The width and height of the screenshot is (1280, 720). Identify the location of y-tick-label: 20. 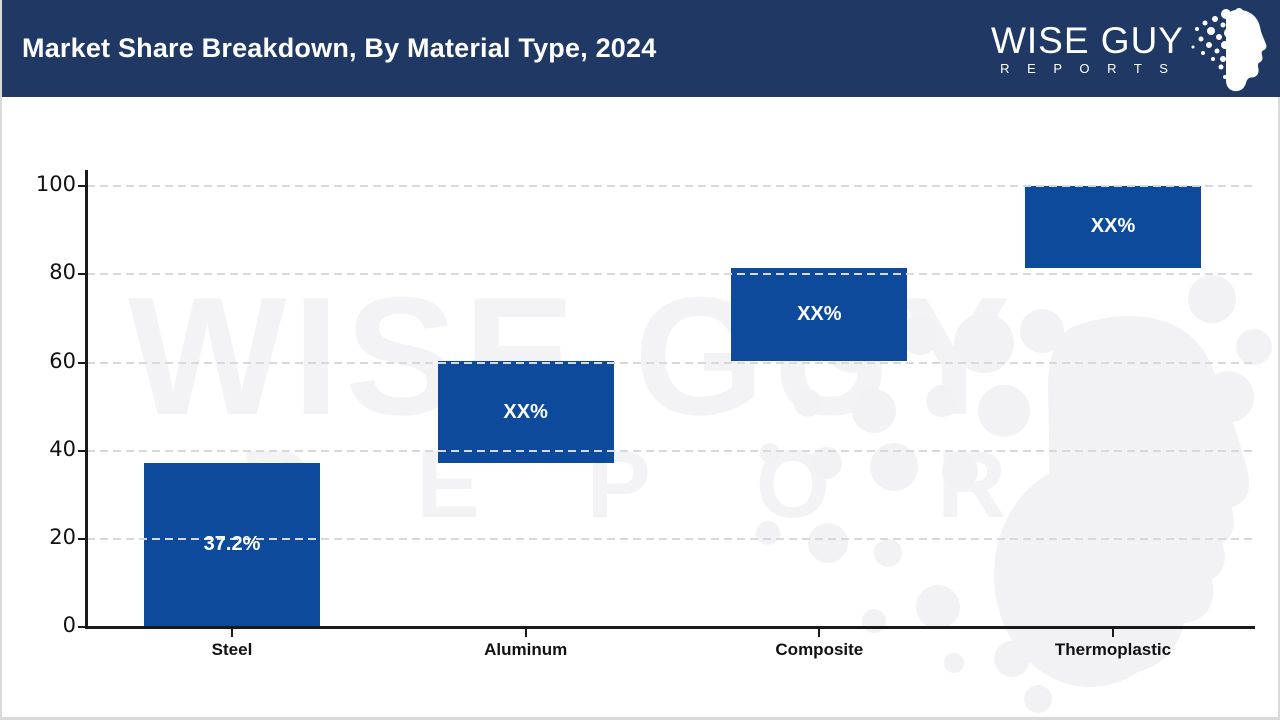
(62, 536).